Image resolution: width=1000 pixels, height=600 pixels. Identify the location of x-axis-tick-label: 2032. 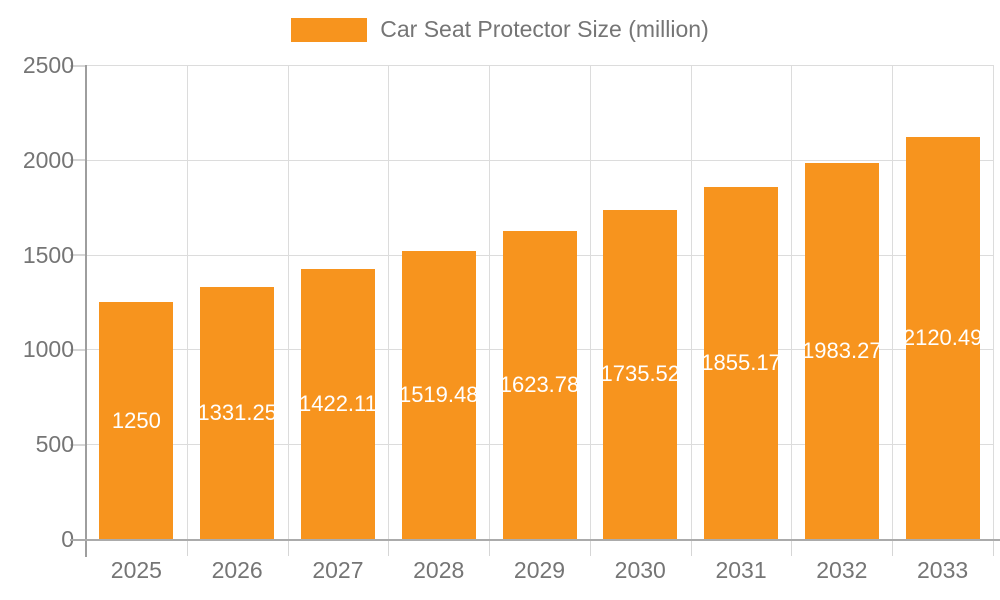
(842, 570).